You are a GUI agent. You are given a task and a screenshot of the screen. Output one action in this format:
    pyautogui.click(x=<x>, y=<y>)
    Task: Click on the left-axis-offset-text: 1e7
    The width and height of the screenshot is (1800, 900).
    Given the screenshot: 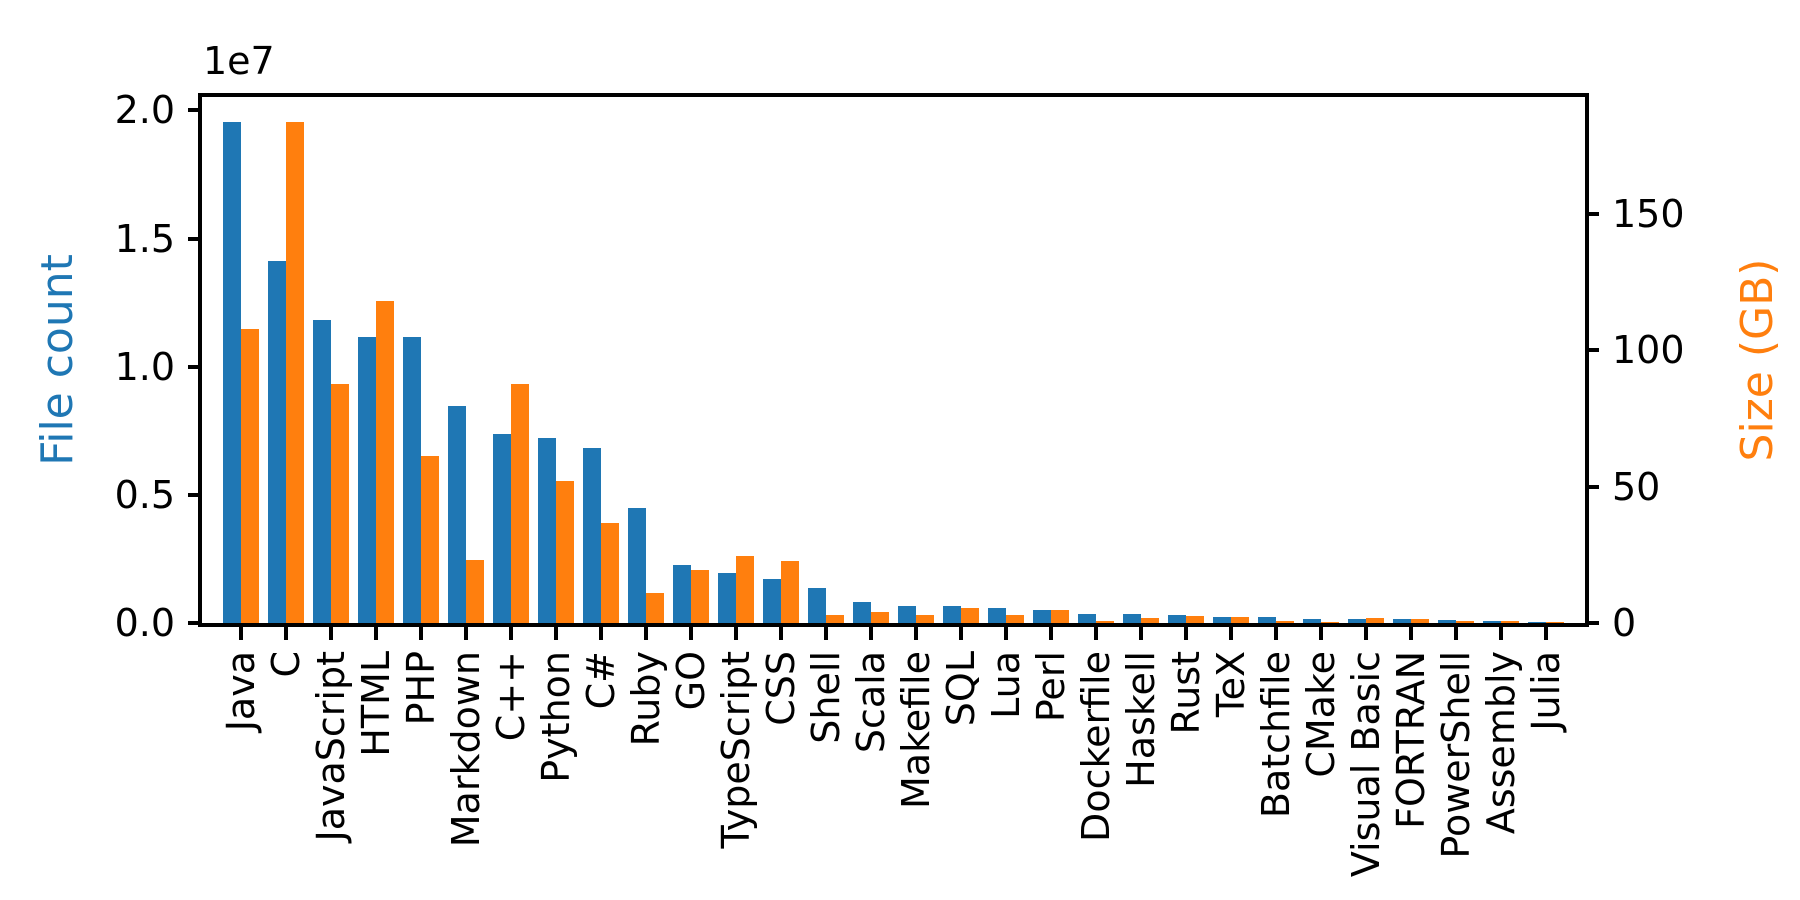 What is the action you would take?
    pyautogui.click(x=239, y=61)
    